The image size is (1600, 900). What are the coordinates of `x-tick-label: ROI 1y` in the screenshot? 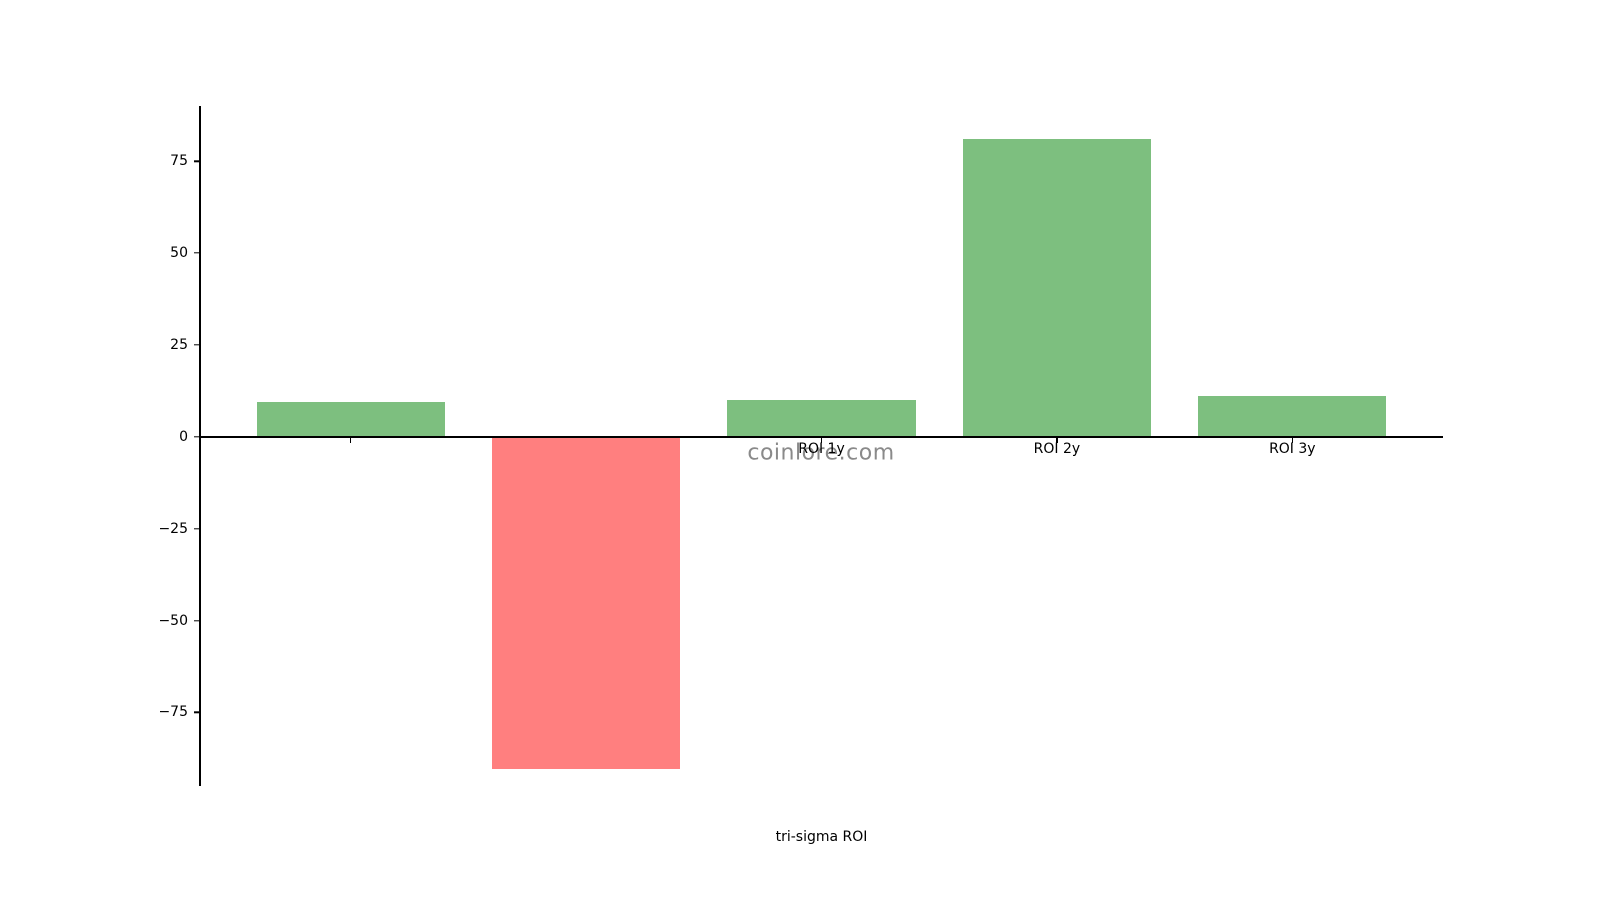 It's located at (821, 448).